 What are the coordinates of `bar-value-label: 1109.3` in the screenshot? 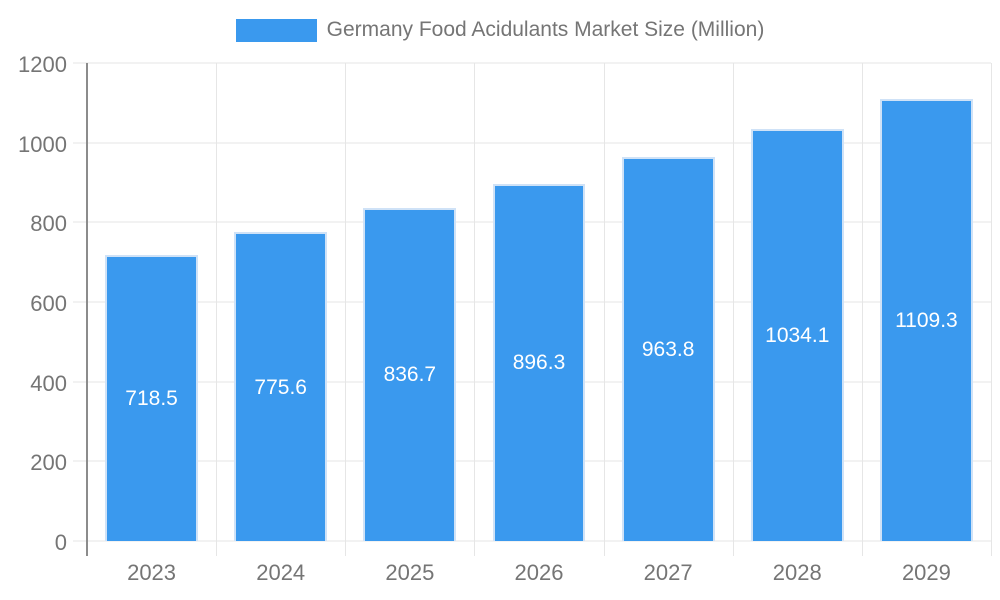 It's located at (926, 321).